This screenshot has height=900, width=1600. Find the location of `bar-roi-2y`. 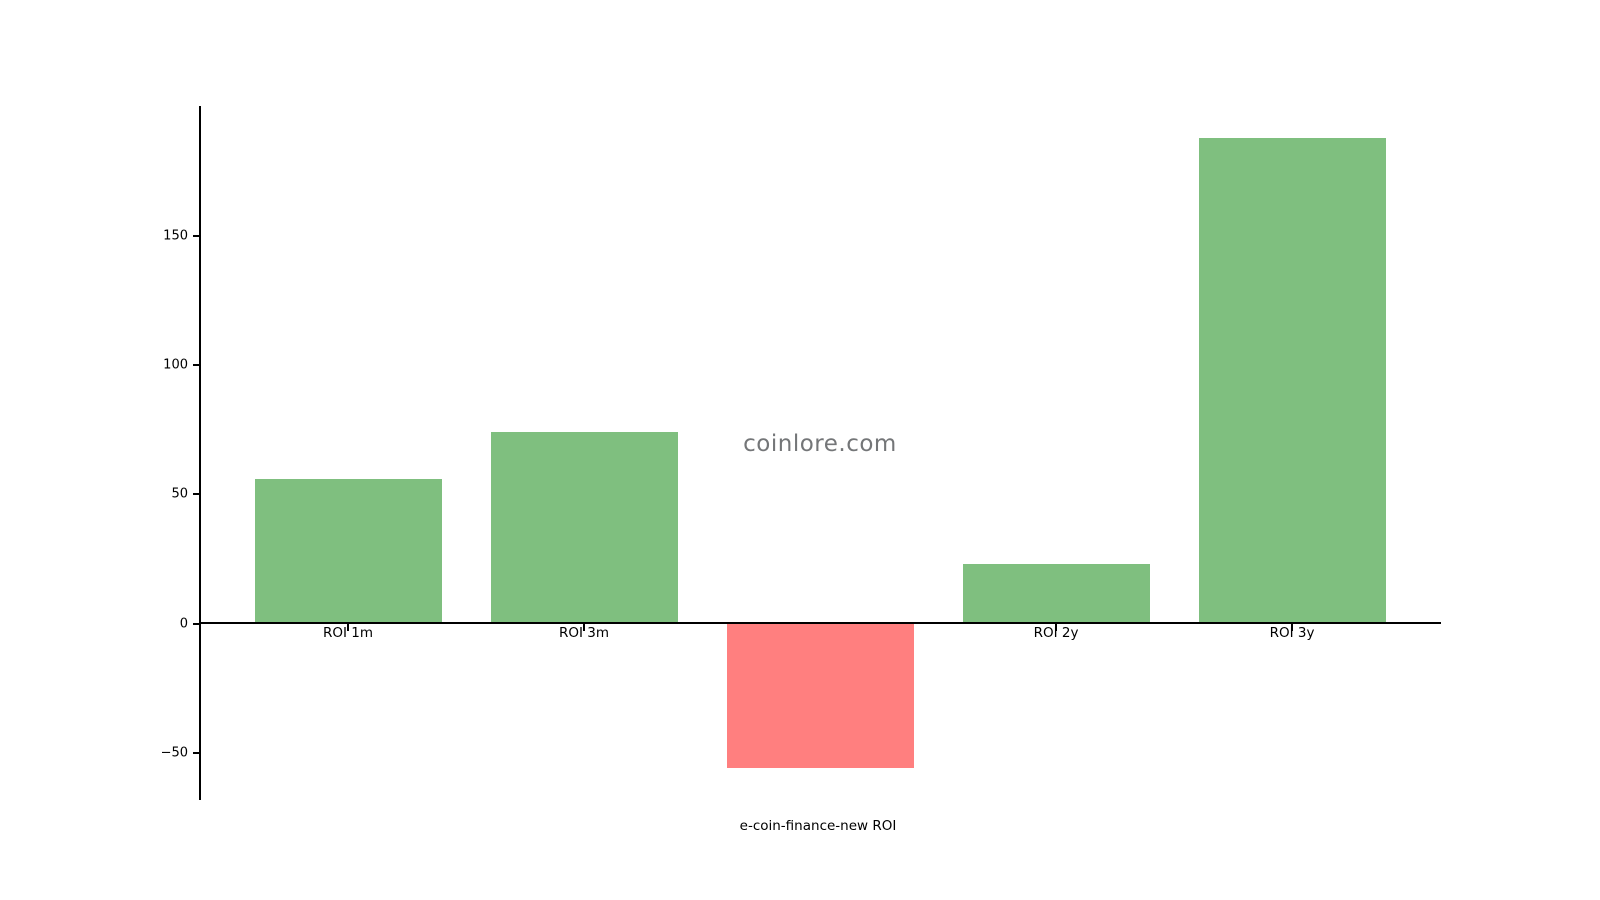

bar-roi-2y is located at coordinates (1056, 594).